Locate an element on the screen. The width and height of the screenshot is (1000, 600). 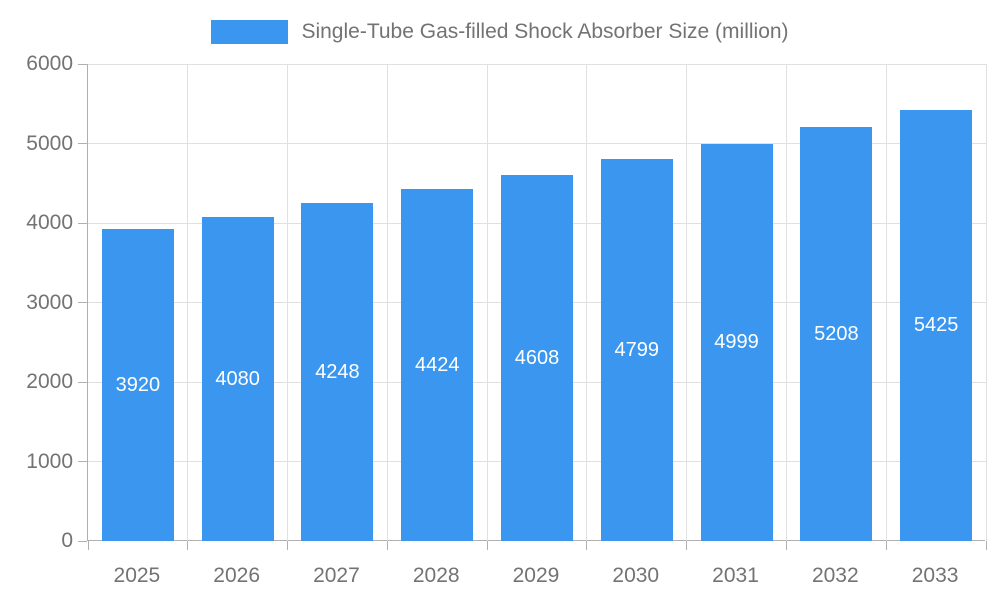
x-axis-tick-label: 2027 is located at coordinates (336, 575).